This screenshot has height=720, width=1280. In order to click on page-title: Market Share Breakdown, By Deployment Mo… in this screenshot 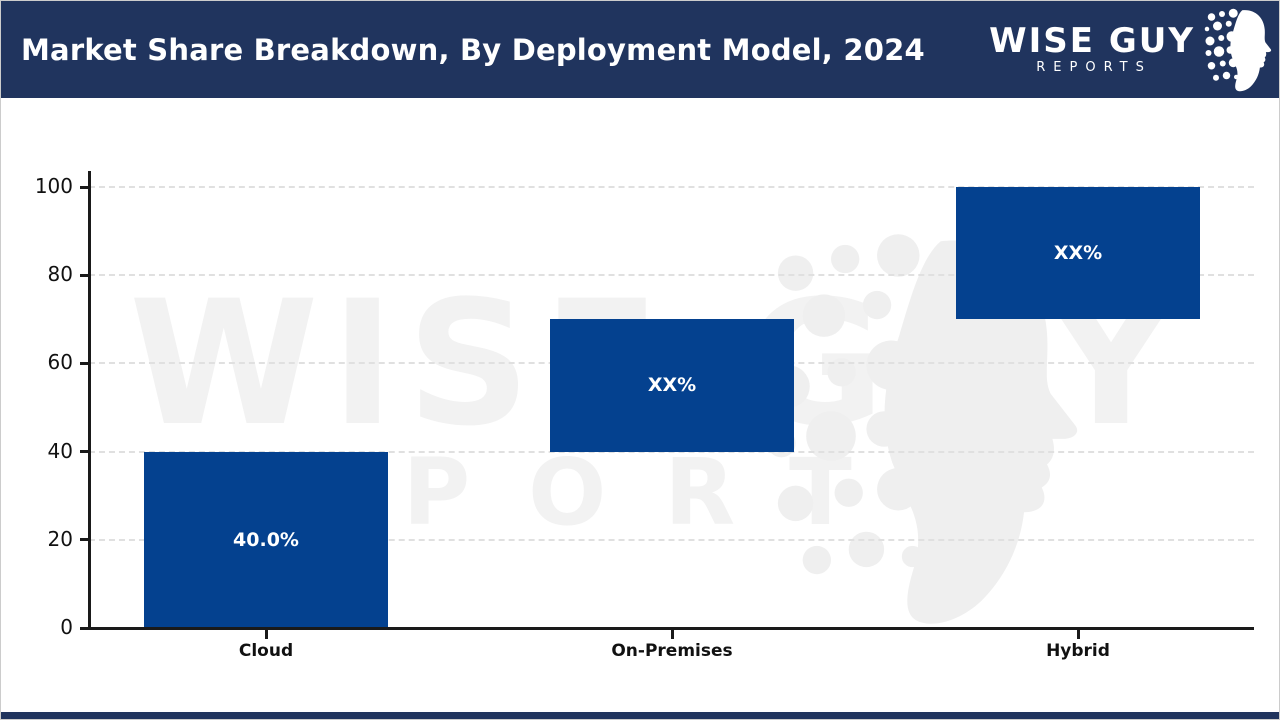, I will do `click(473, 49)`.